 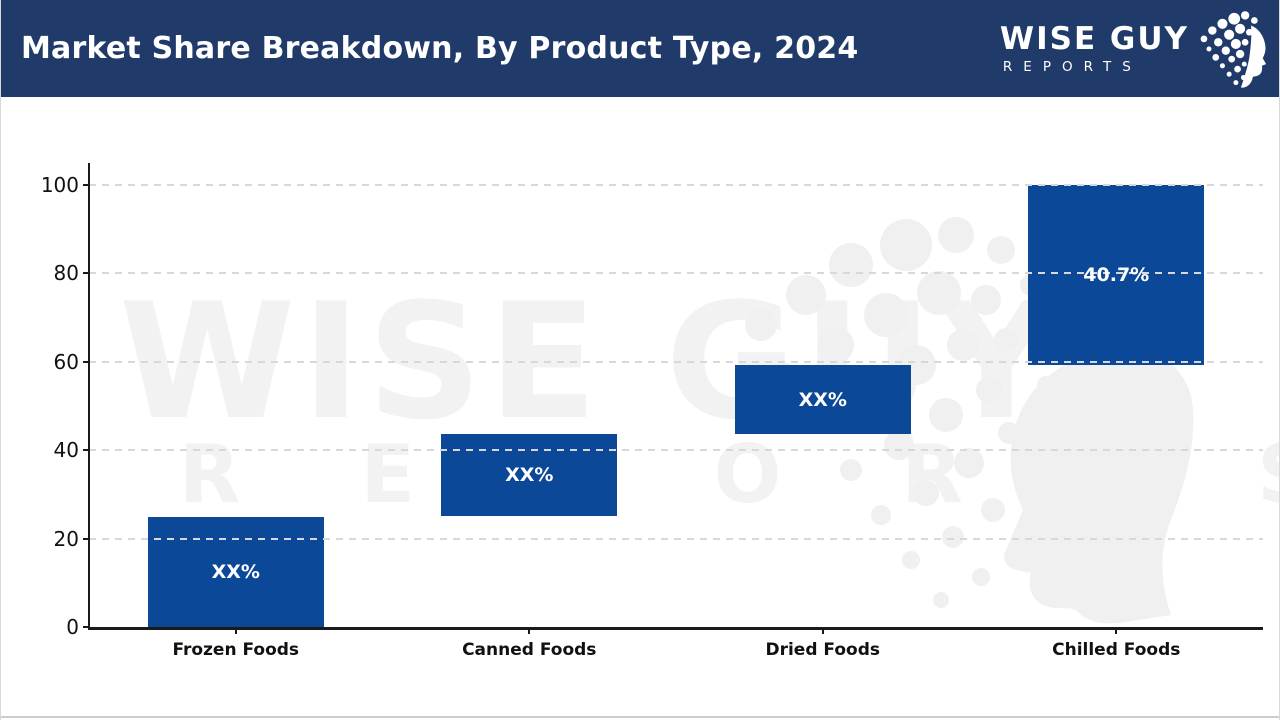 What do you see at coordinates (59, 185) in the screenshot?
I see `y-tick-label: 100` at bounding box center [59, 185].